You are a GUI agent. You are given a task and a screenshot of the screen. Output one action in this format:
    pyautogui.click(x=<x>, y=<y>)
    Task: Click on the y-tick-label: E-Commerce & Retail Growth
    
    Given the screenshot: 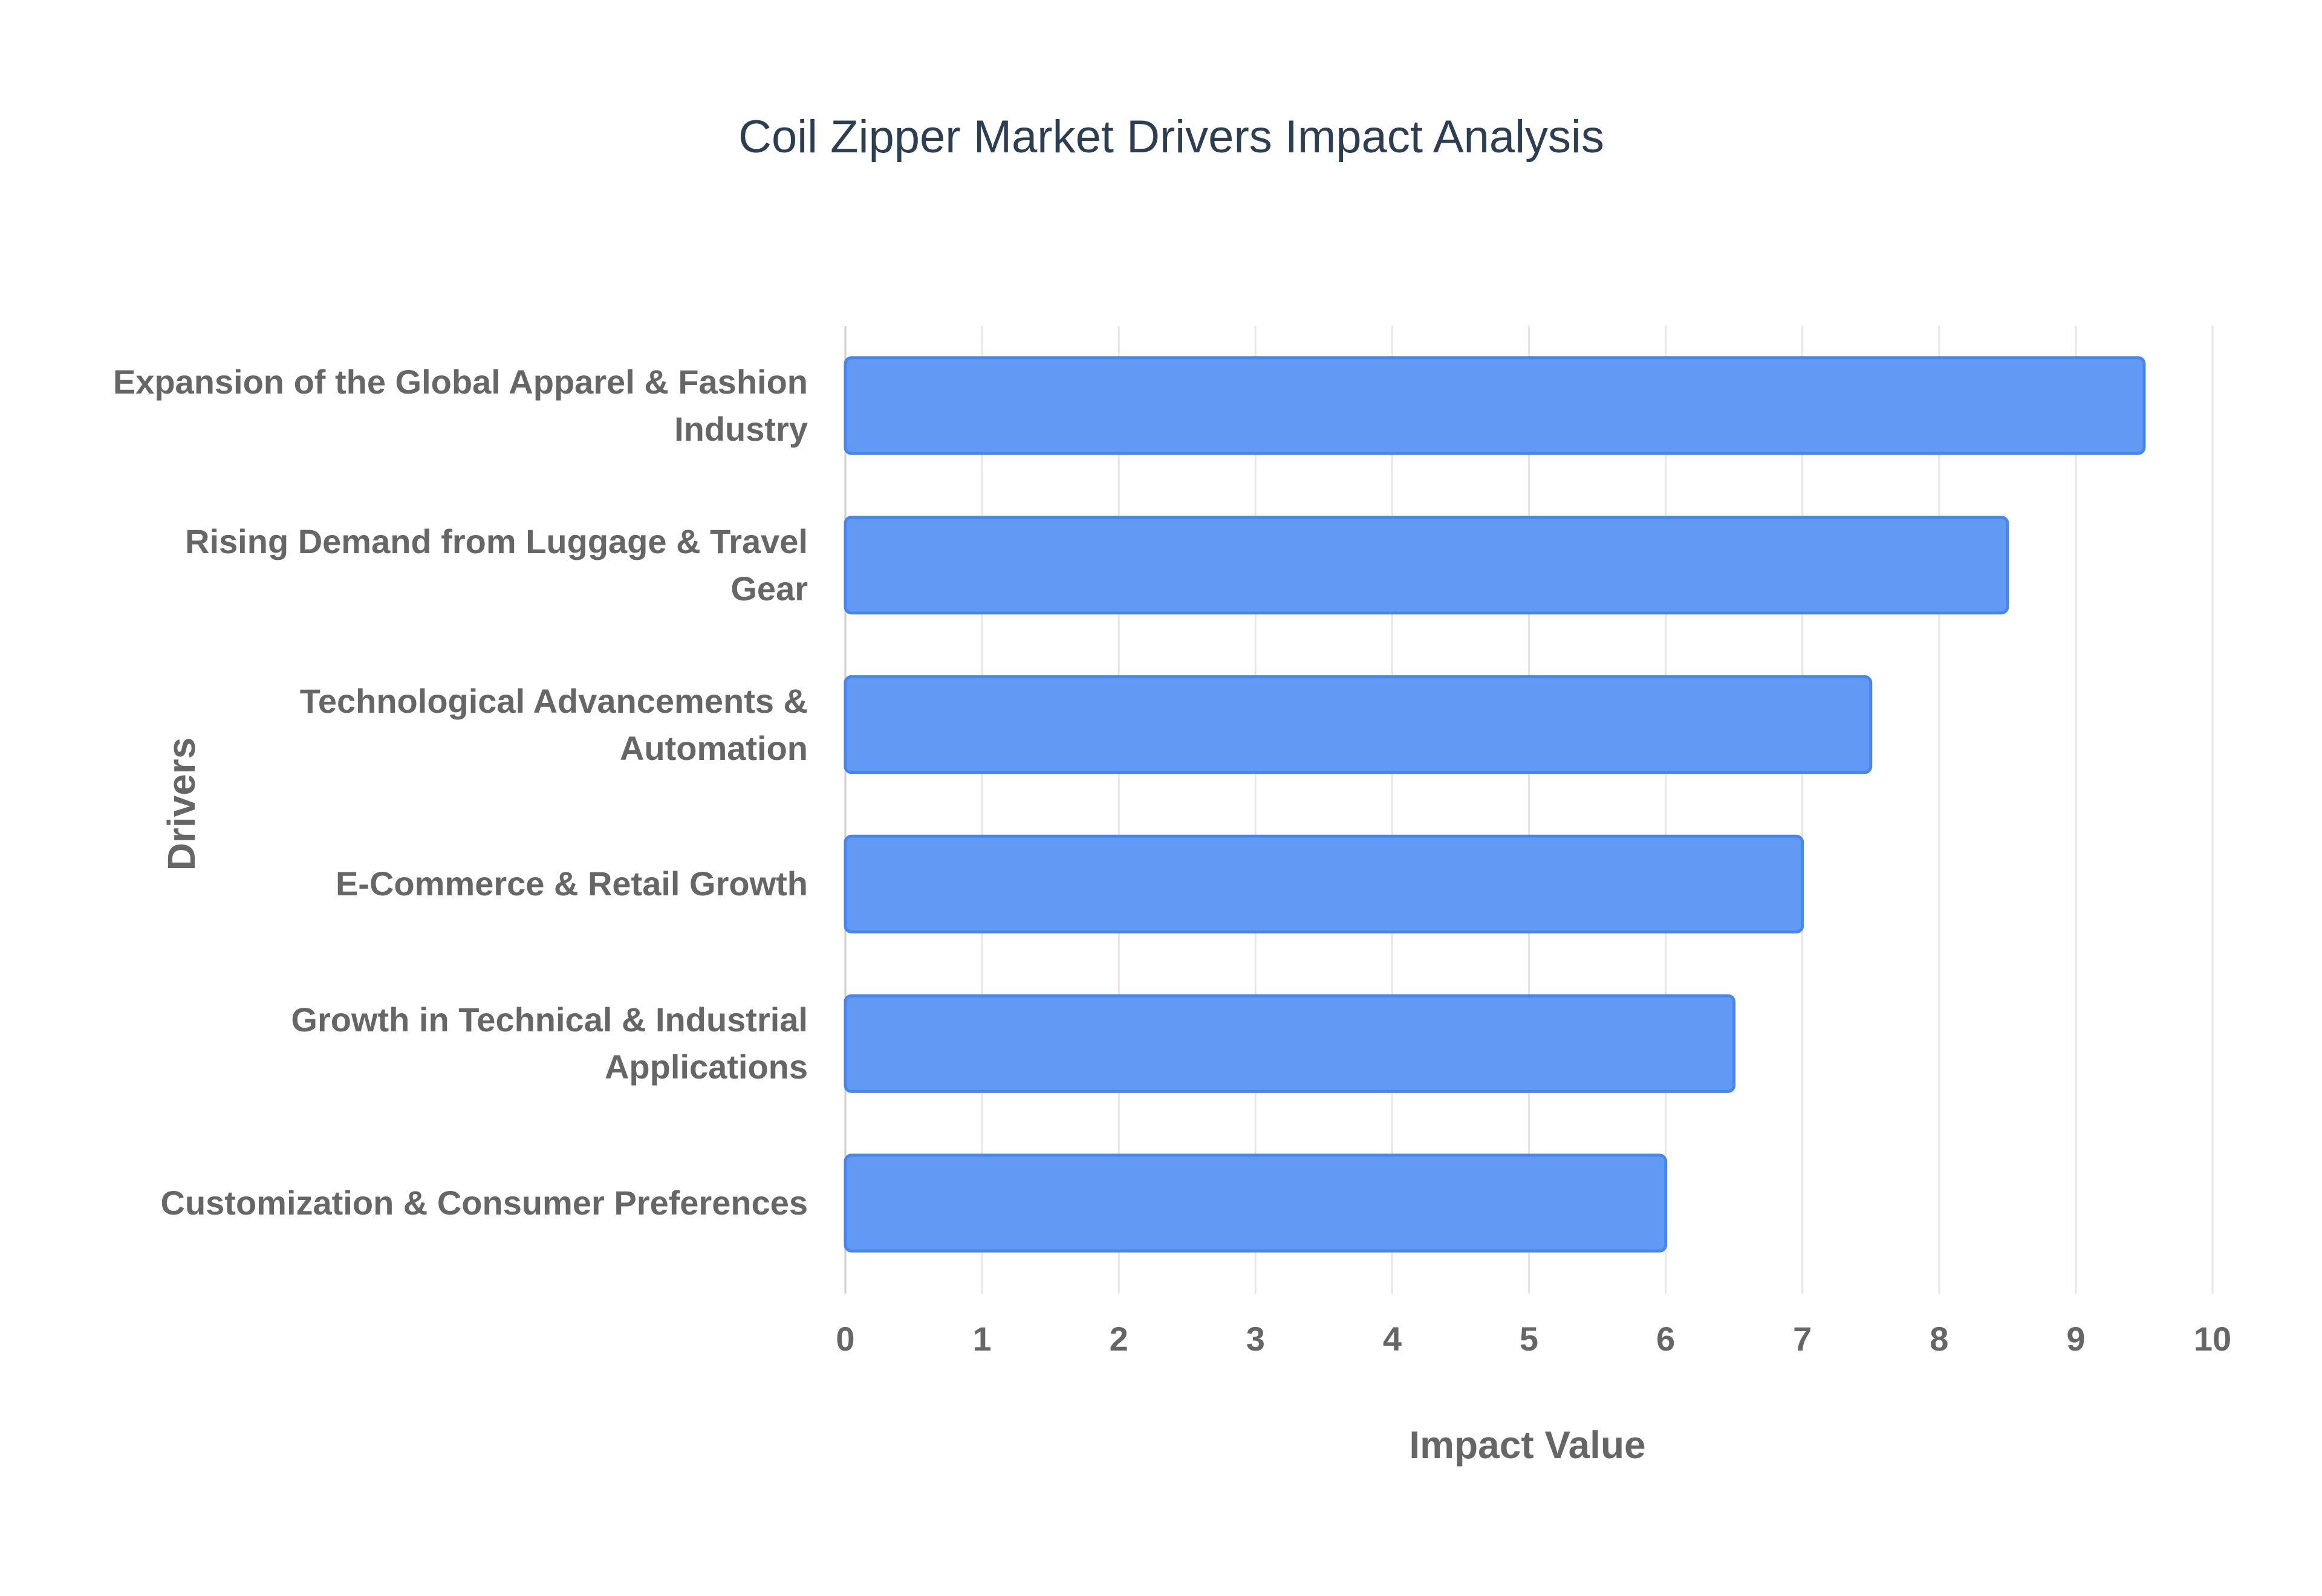 What is the action you would take?
    pyautogui.click(x=571, y=883)
    